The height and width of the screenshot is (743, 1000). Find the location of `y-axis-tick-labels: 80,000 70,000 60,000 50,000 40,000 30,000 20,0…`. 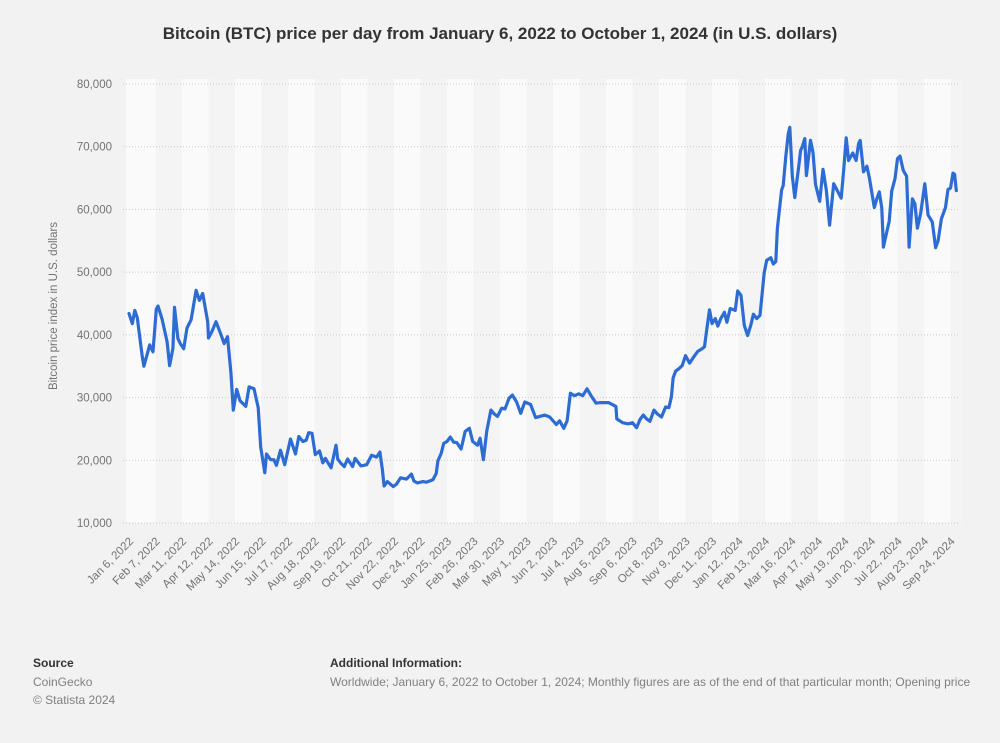

y-axis-tick-labels: 80,000 70,000 60,000 50,000 40,000 30,000 20,0… is located at coordinates (94, 304).